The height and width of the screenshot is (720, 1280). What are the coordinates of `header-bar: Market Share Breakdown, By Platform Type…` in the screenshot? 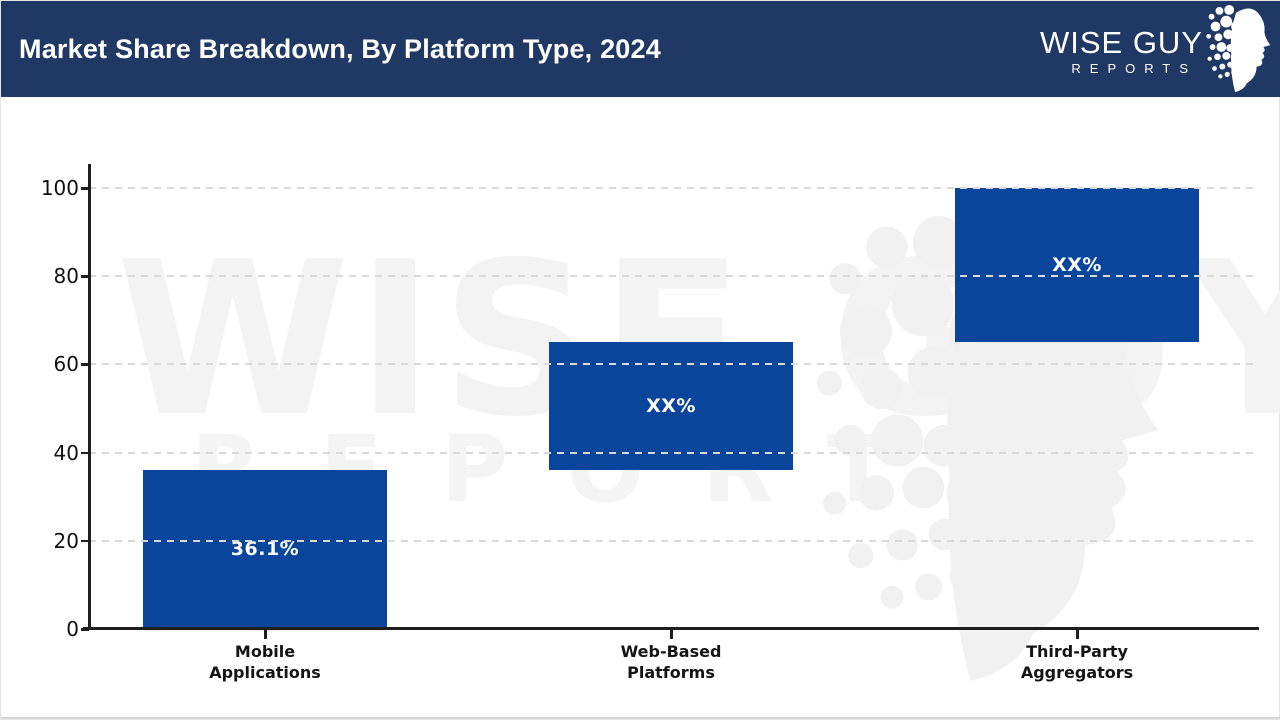 It's located at (640, 49).